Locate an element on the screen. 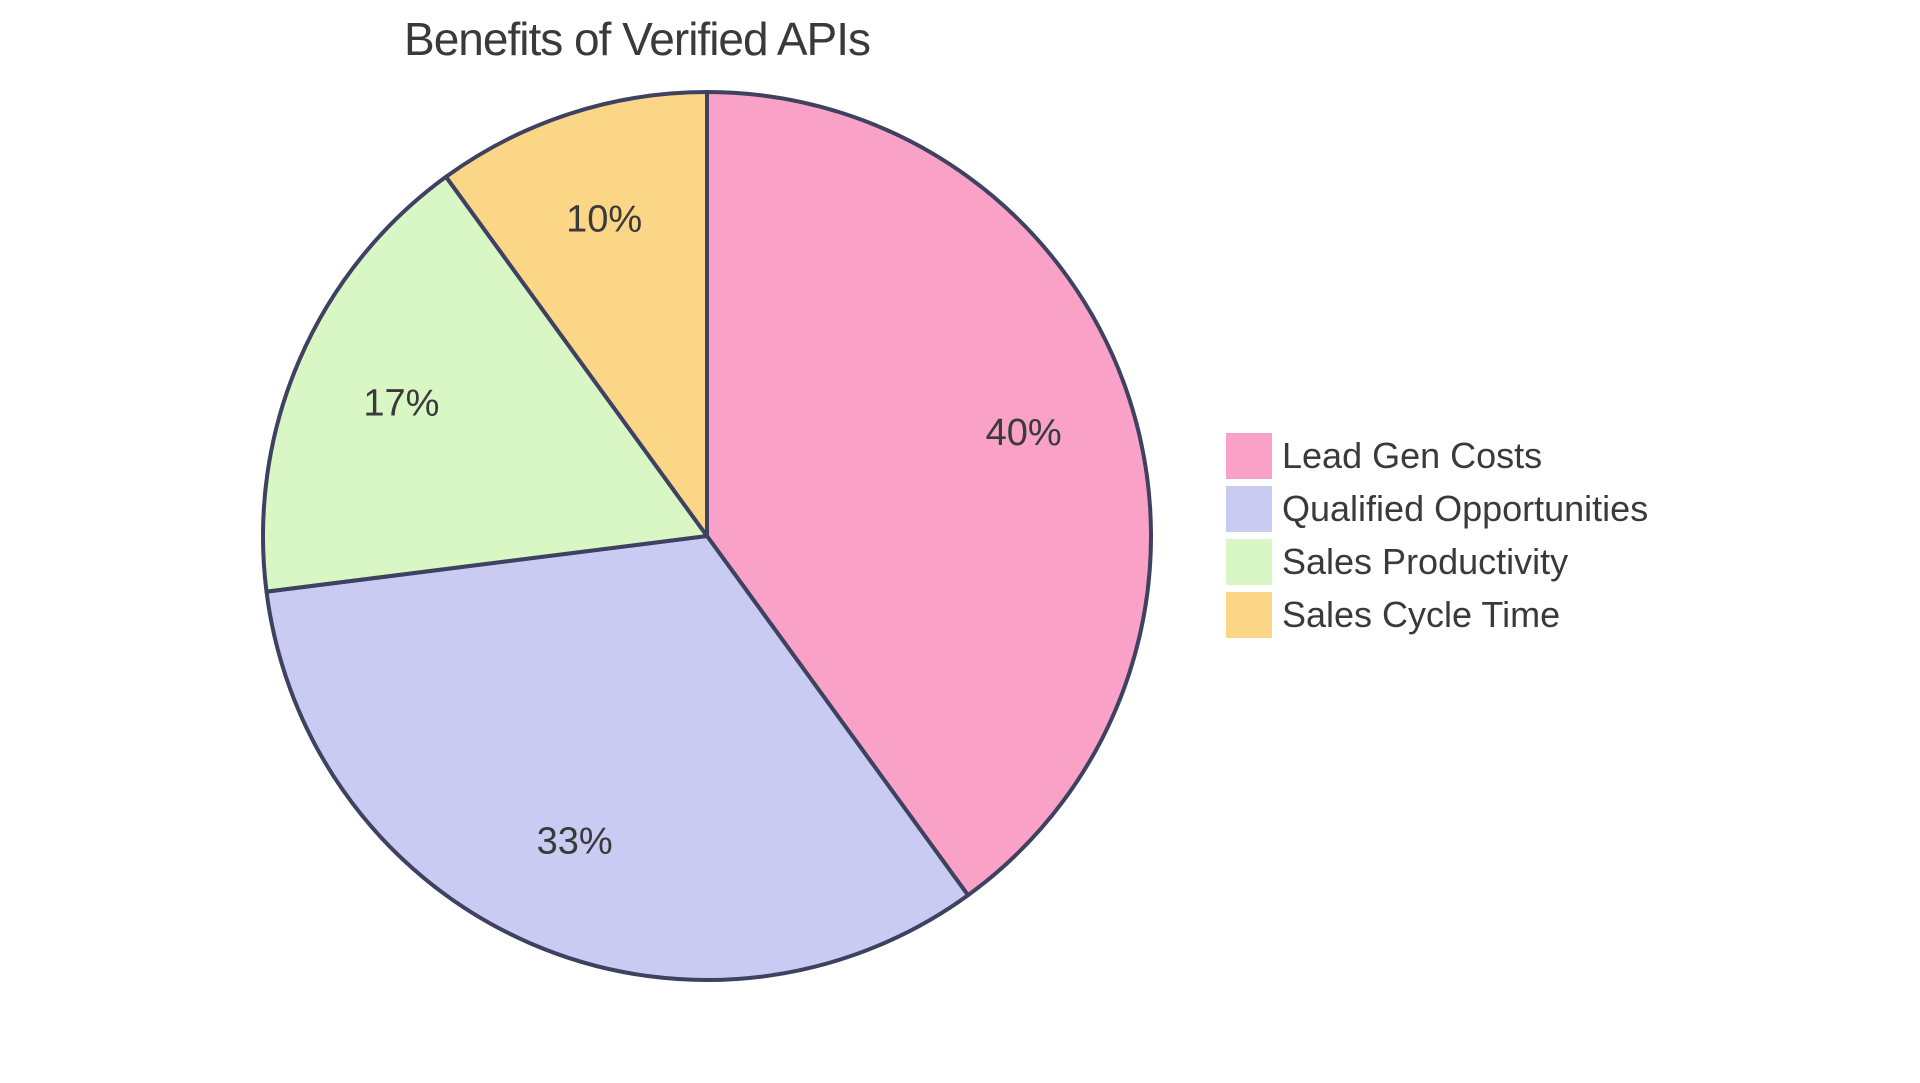 This screenshot has width=1920, height=1083. pie-slice-percent-label-sales-cycle-time: 10% is located at coordinates (604, 219).